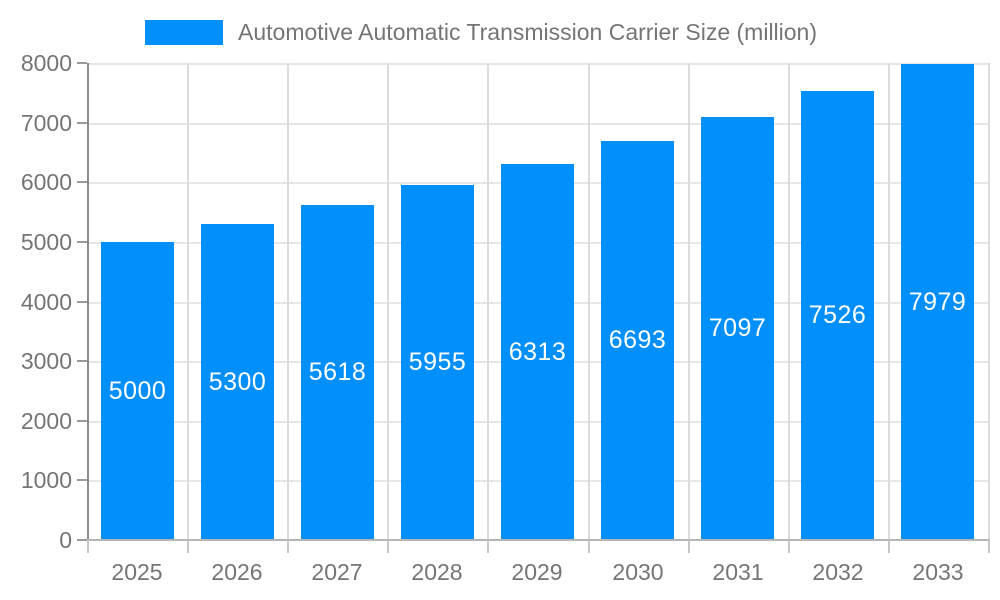  I want to click on bar-value-label: 5000, so click(137, 390).